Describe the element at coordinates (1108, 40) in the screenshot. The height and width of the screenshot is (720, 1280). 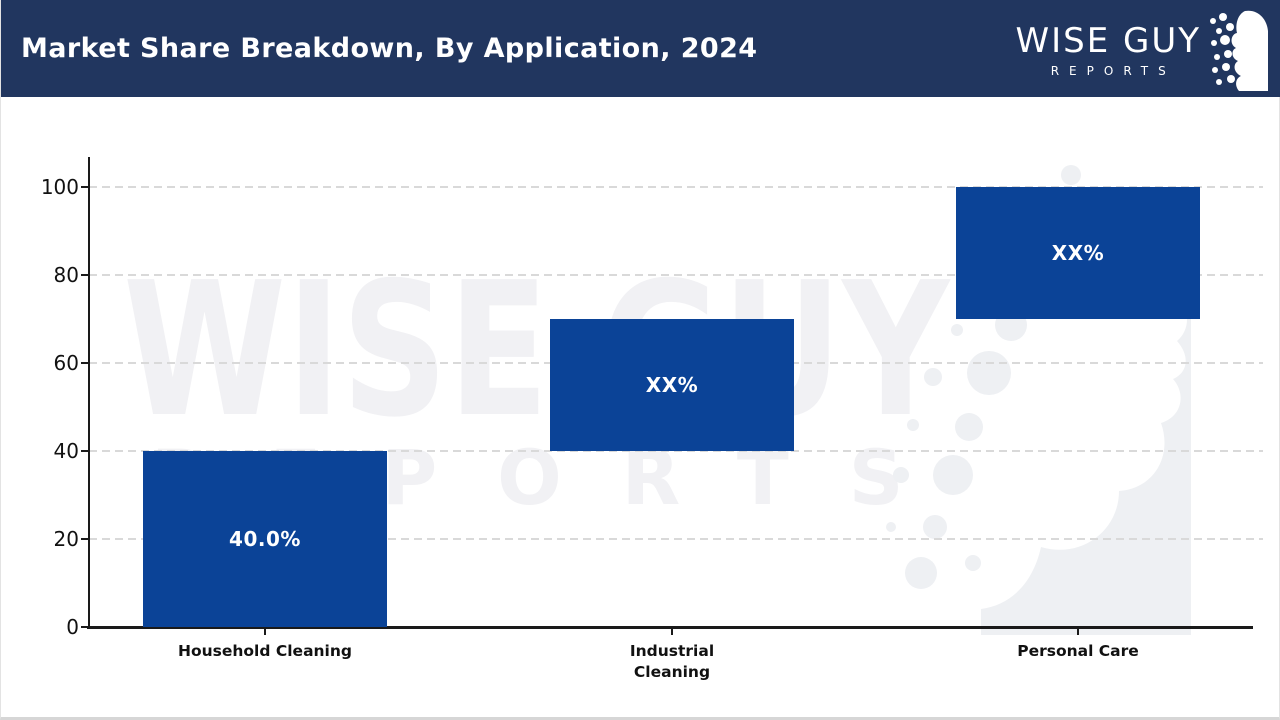
I see `logo-wiseguy-label: WISE GUY` at that location.